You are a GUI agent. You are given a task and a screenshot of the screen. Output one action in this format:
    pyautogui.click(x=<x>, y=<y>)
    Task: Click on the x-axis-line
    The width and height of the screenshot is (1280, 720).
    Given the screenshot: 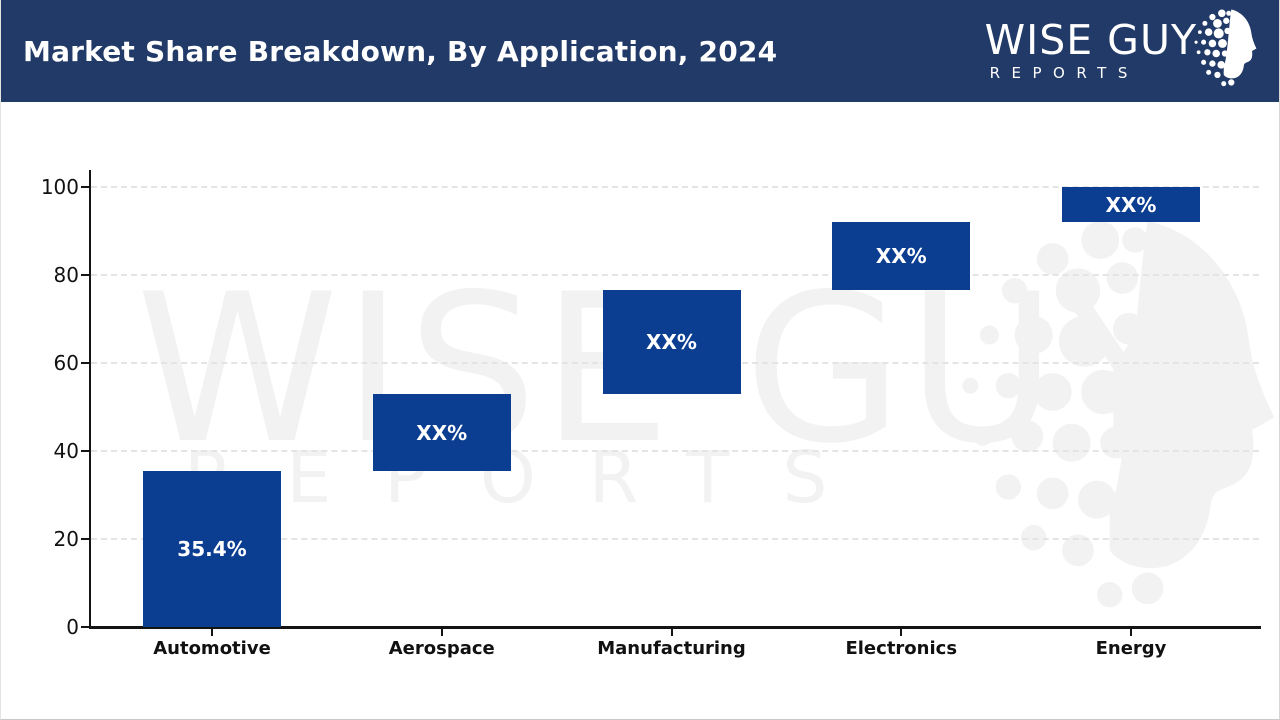 What is the action you would take?
    pyautogui.click(x=675, y=627)
    